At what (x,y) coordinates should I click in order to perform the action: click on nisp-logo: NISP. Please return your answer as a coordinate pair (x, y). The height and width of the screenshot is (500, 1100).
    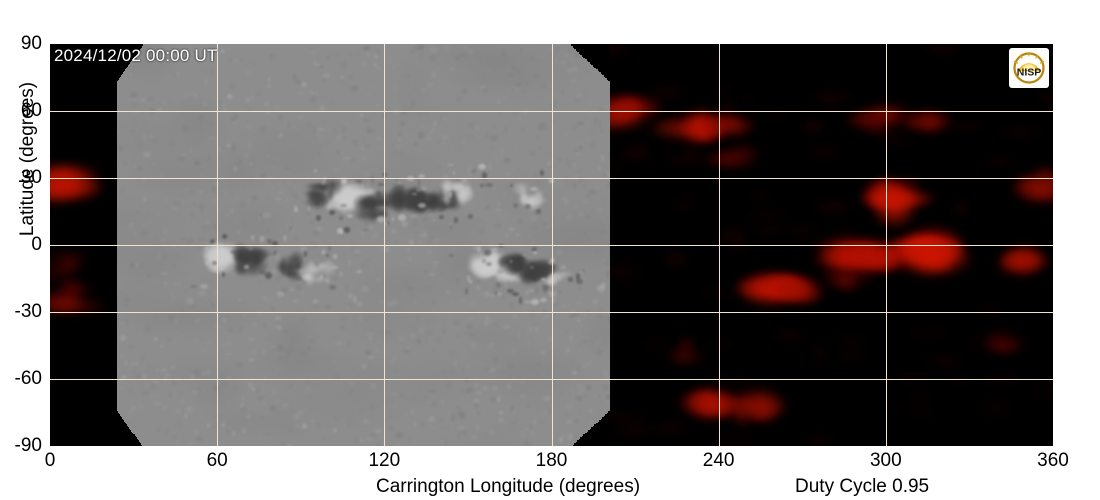
    Looking at the image, I should click on (1029, 68).